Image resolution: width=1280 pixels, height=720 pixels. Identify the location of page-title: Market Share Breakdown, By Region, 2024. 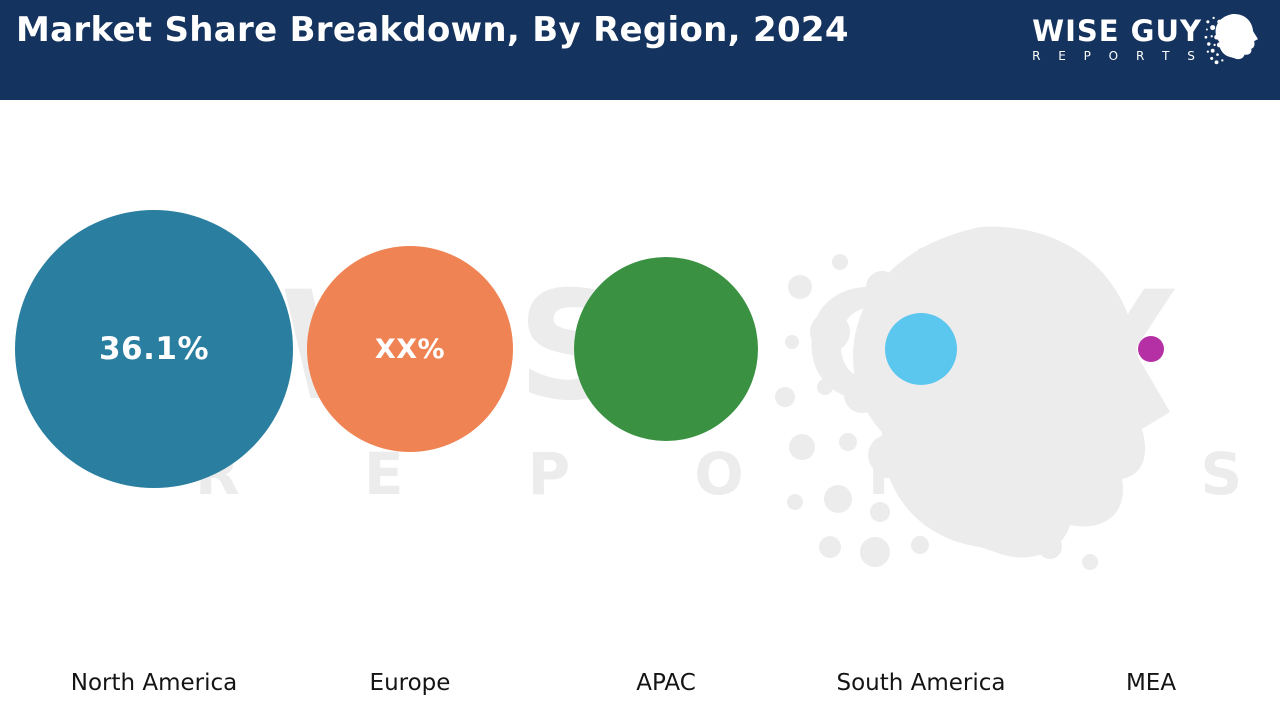
(432, 30).